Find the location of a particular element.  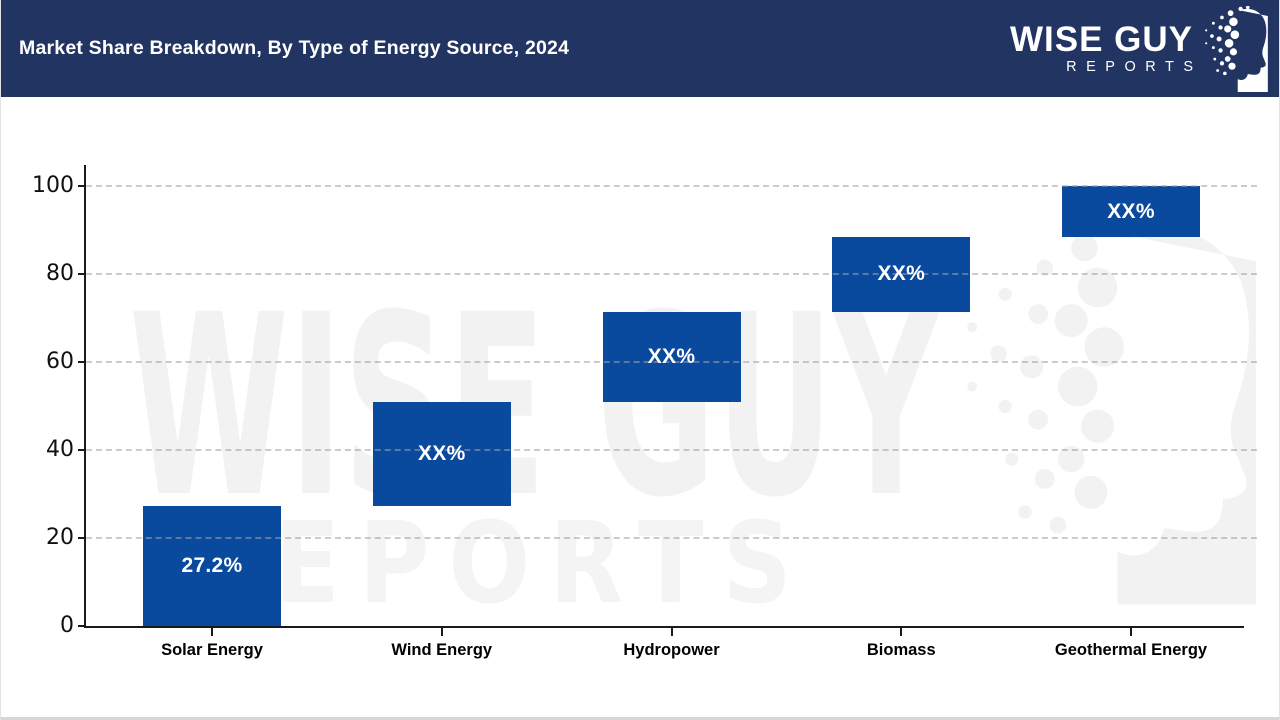

bottom-border is located at coordinates (640, 718).